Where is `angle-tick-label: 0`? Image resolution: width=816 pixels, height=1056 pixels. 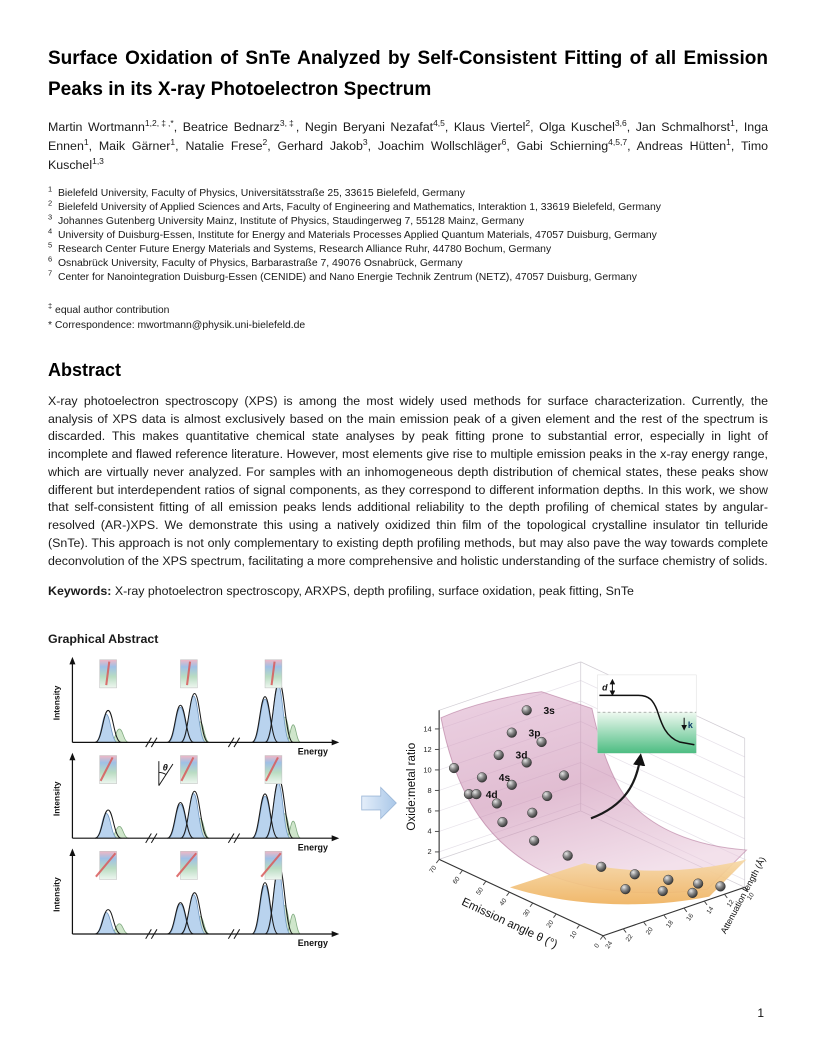 angle-tick-label: 0 is located at coordinates (597, 945).